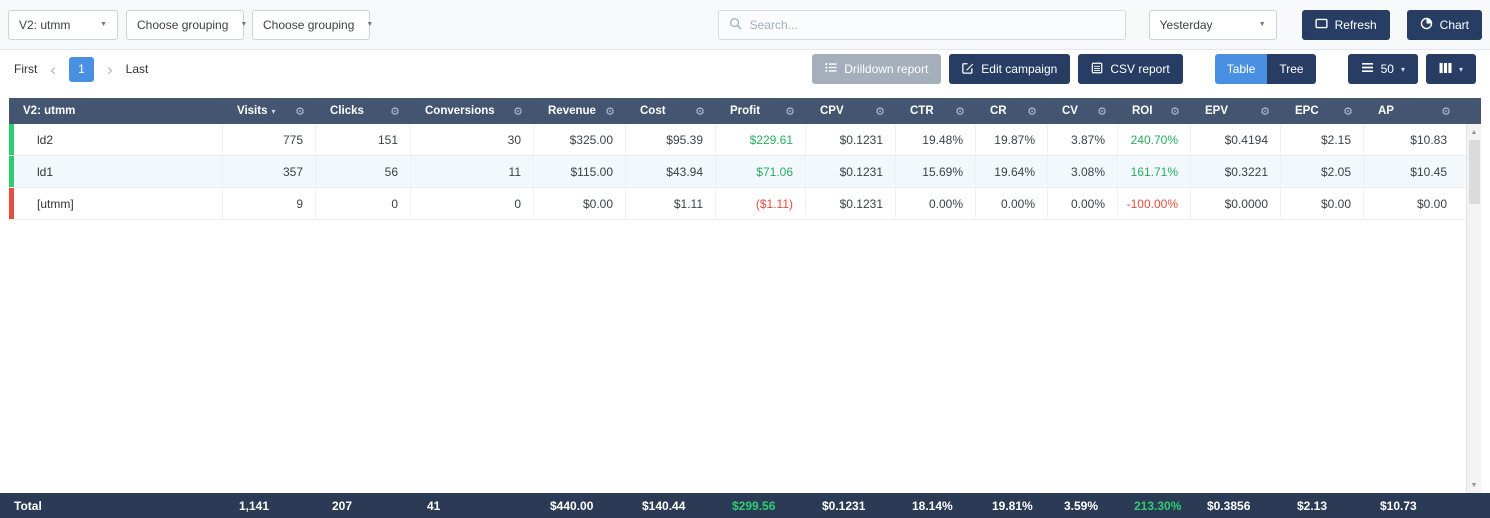  Describe the element at coordinates (1291, 69) in the screenshot. I see `tree-view-toggle: Tree` at that location.